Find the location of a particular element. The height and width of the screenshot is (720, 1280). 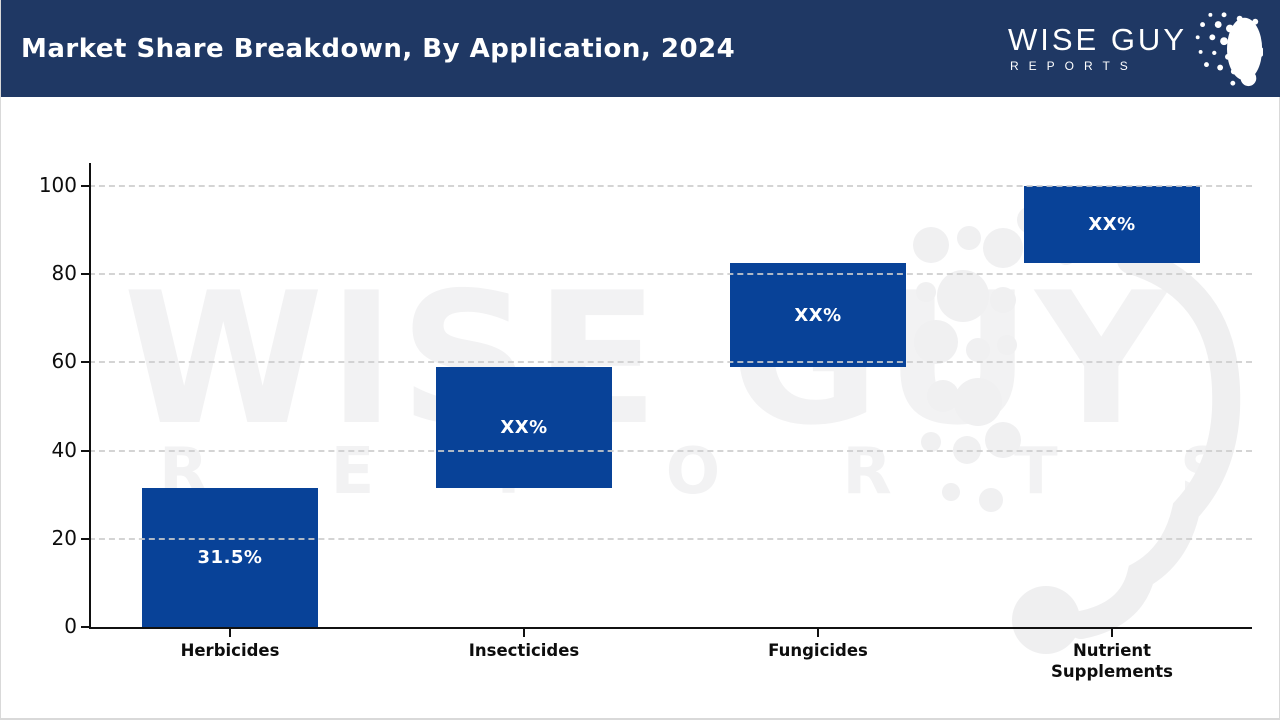

bar-nutrient-supplements: XX% is located at coordinates (1112, 224).